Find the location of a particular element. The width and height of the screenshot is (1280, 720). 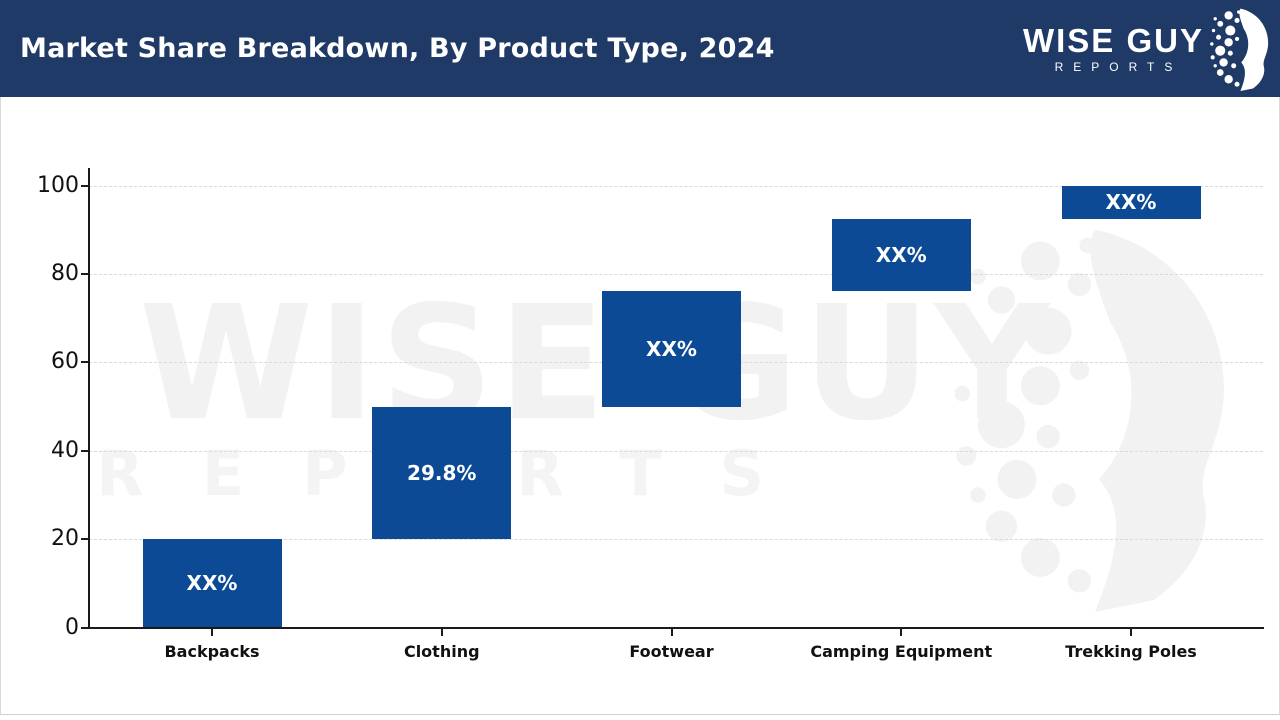

bar-trekking-poles: XX% is located at coordinates (1131, 202).